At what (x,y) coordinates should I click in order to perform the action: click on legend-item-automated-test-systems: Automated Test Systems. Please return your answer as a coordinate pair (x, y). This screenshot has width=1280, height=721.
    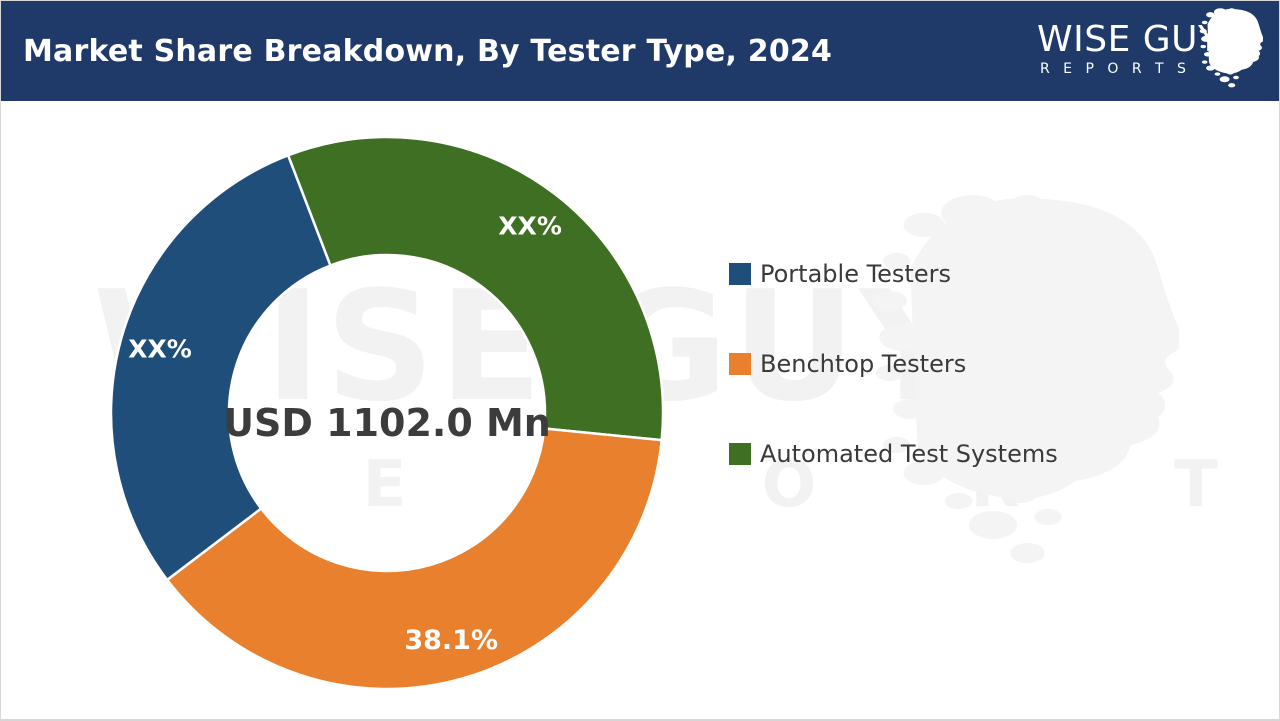
    Looking at the image, I should click on (893, 454).